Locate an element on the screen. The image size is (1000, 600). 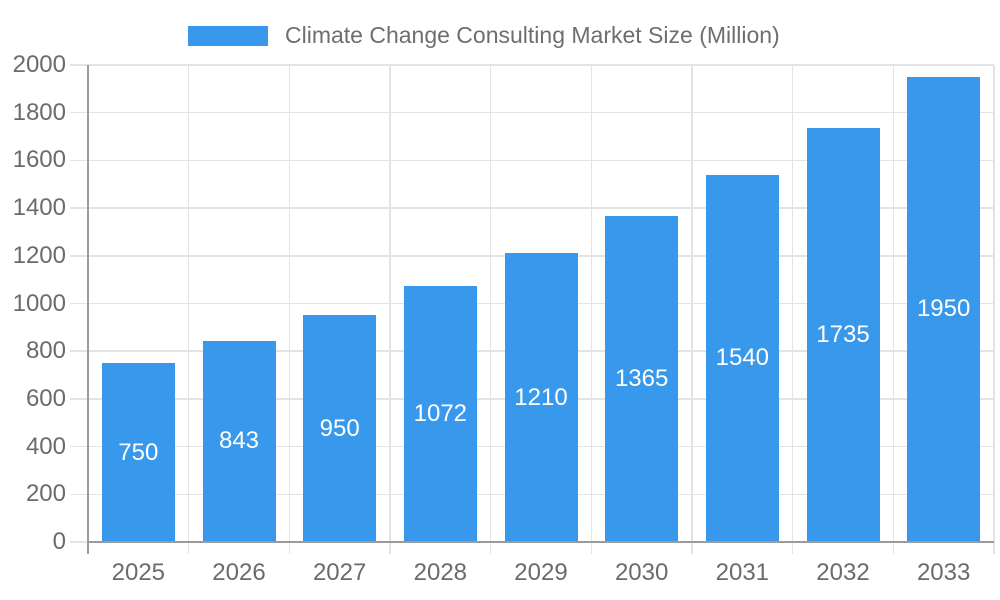
bar-2032 is located at coordinates (843, 335).